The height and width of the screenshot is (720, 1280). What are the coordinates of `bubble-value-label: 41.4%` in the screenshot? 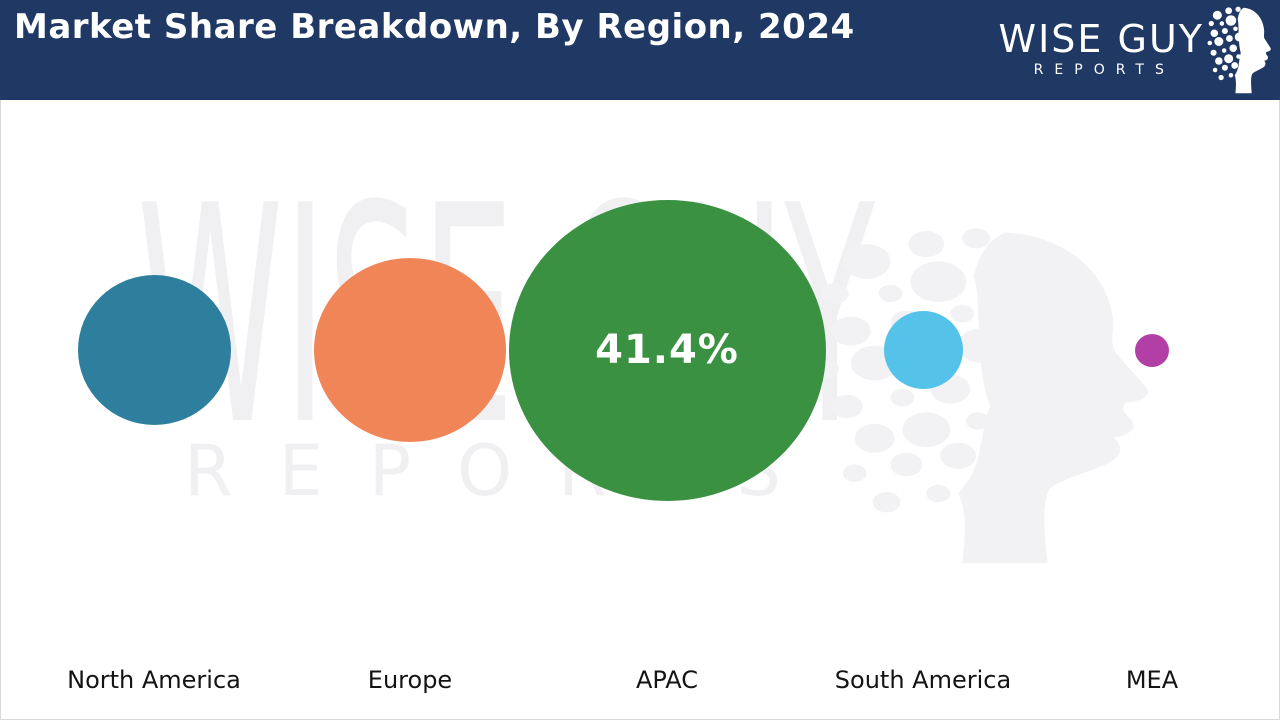 It's located at (667, 350).